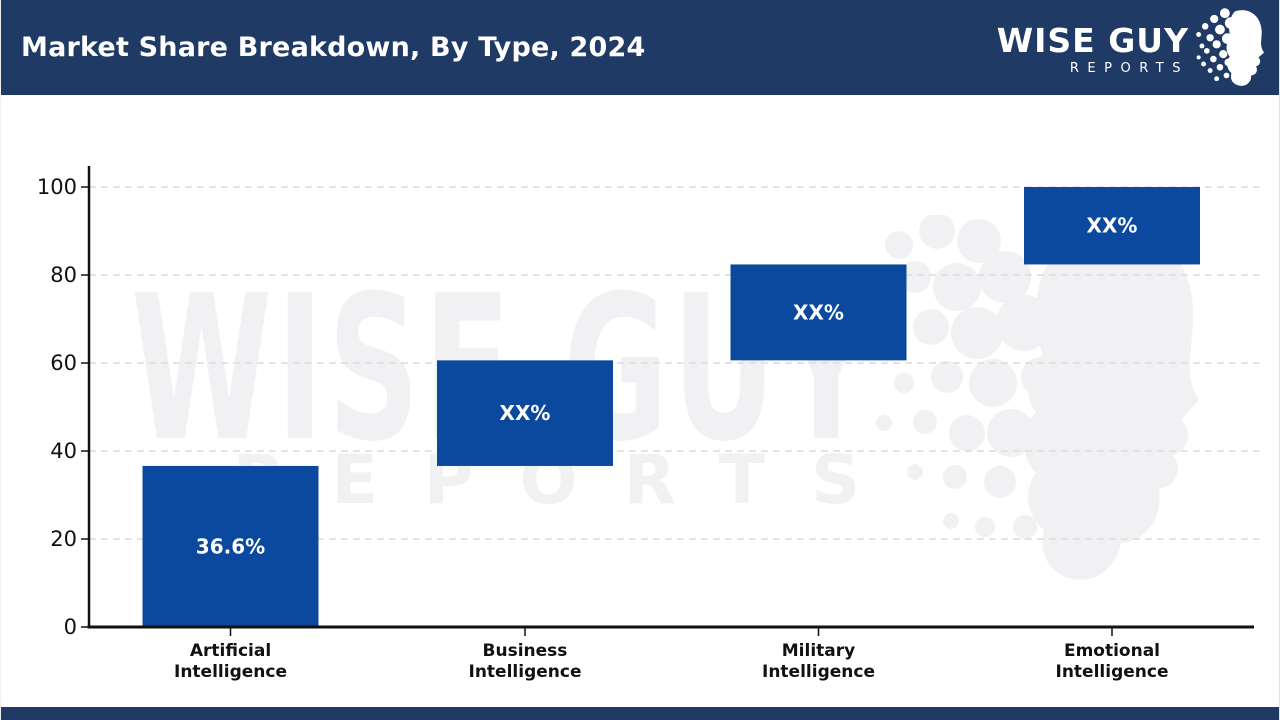  I want to click on y-tick-label: 40, so click(63, 451).